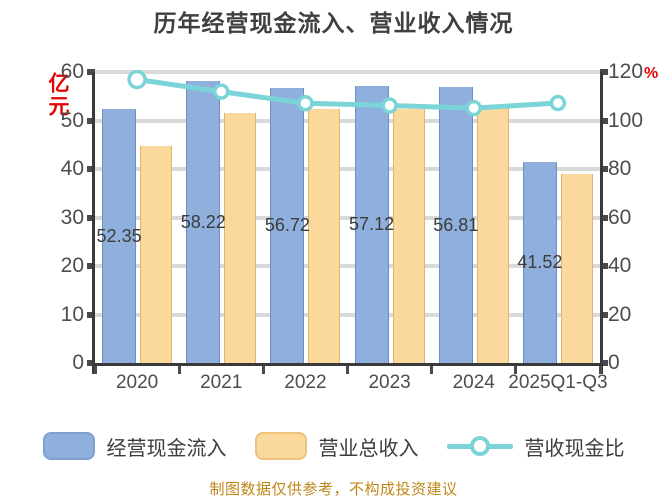 This screenshot has height=500, width=667. I want to click on bar-value-label: 52.35, so click(119, 236).